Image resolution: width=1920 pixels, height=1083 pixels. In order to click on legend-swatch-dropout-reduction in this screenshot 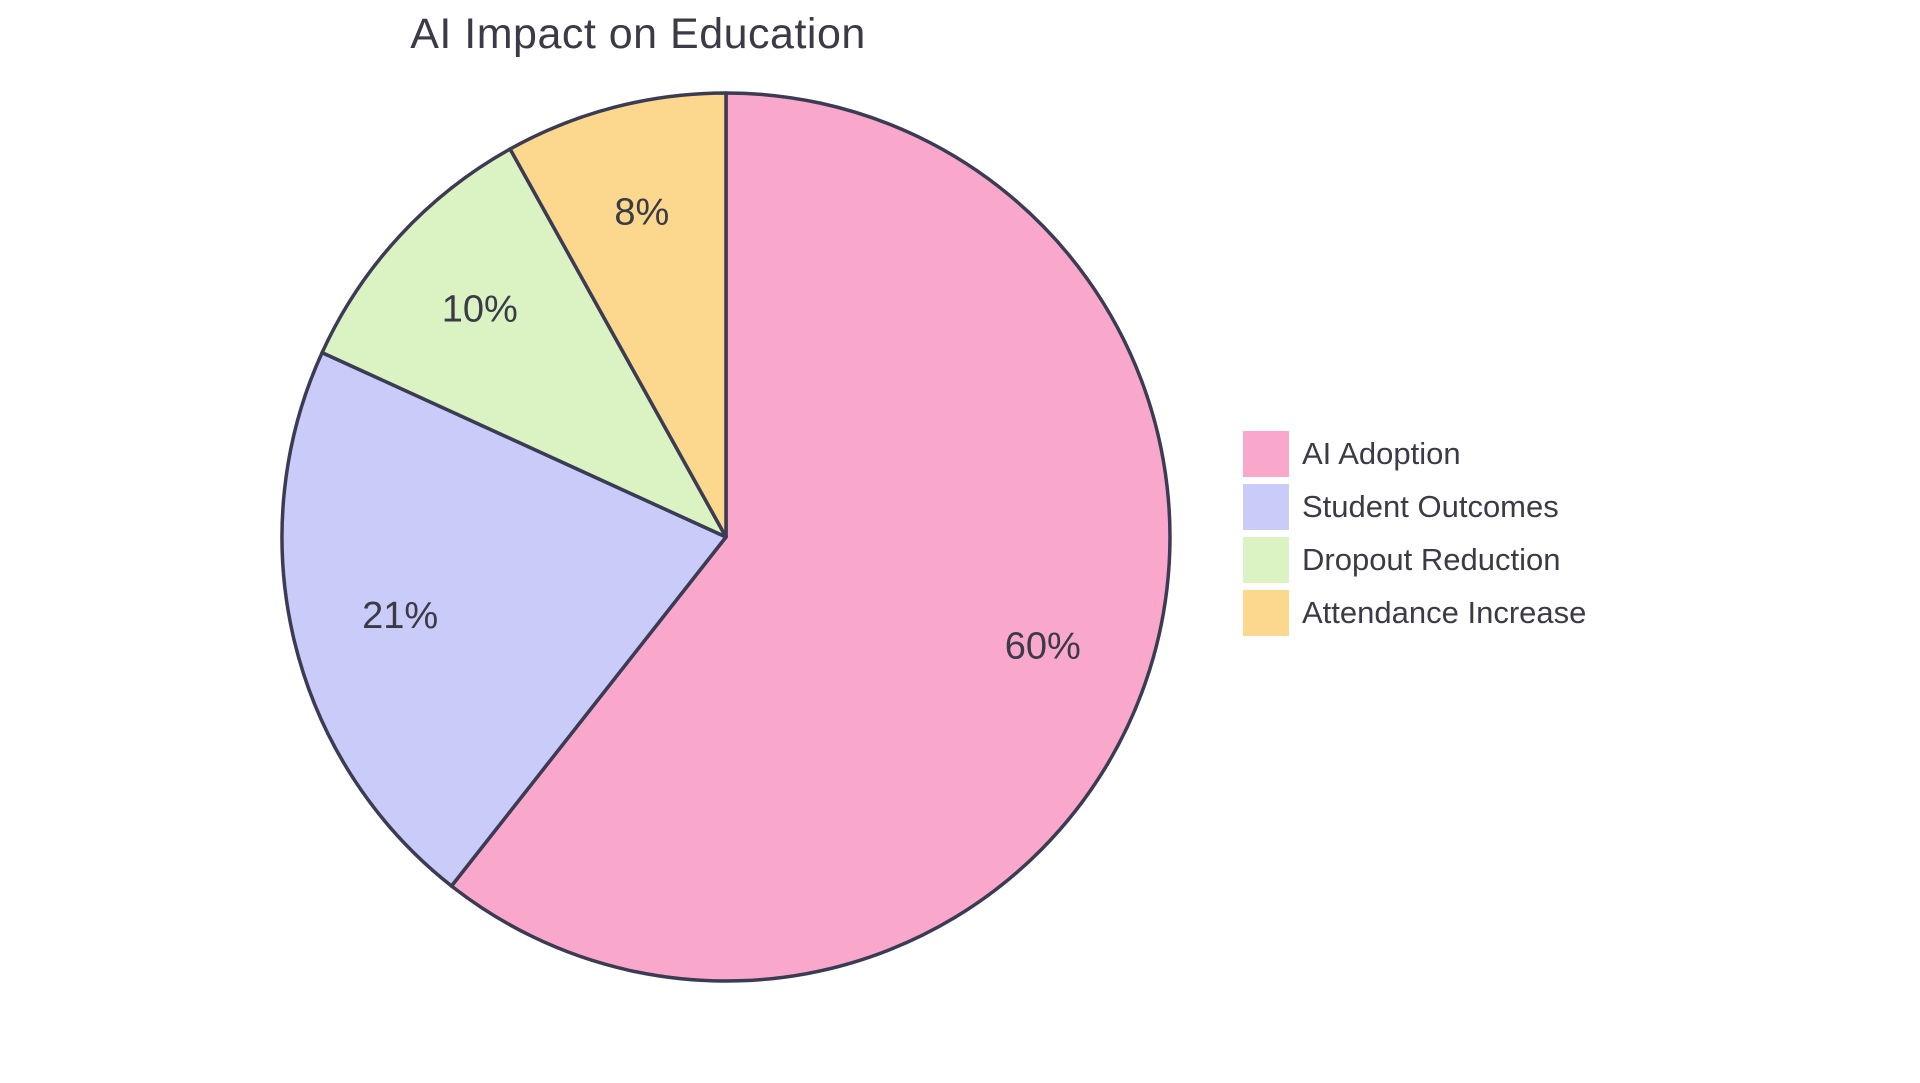, I will do `click(1266, 560)`.